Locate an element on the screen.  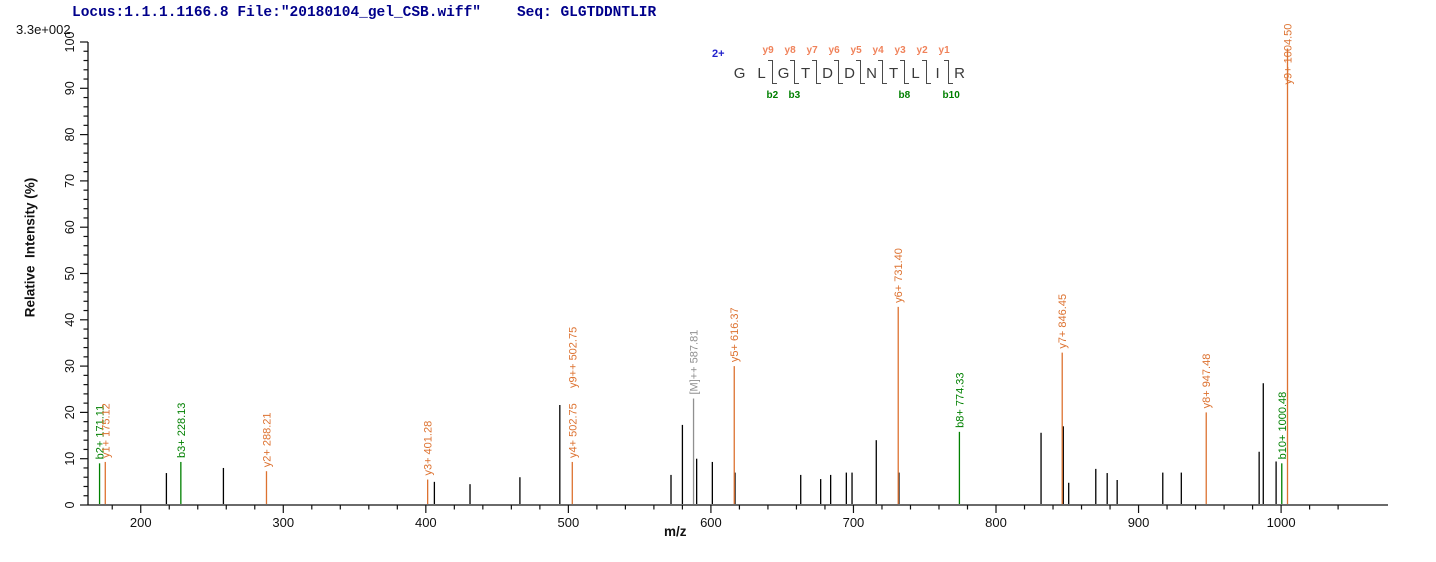
peak-label: y5+ 616.37 is located at coordinates (735, 334).